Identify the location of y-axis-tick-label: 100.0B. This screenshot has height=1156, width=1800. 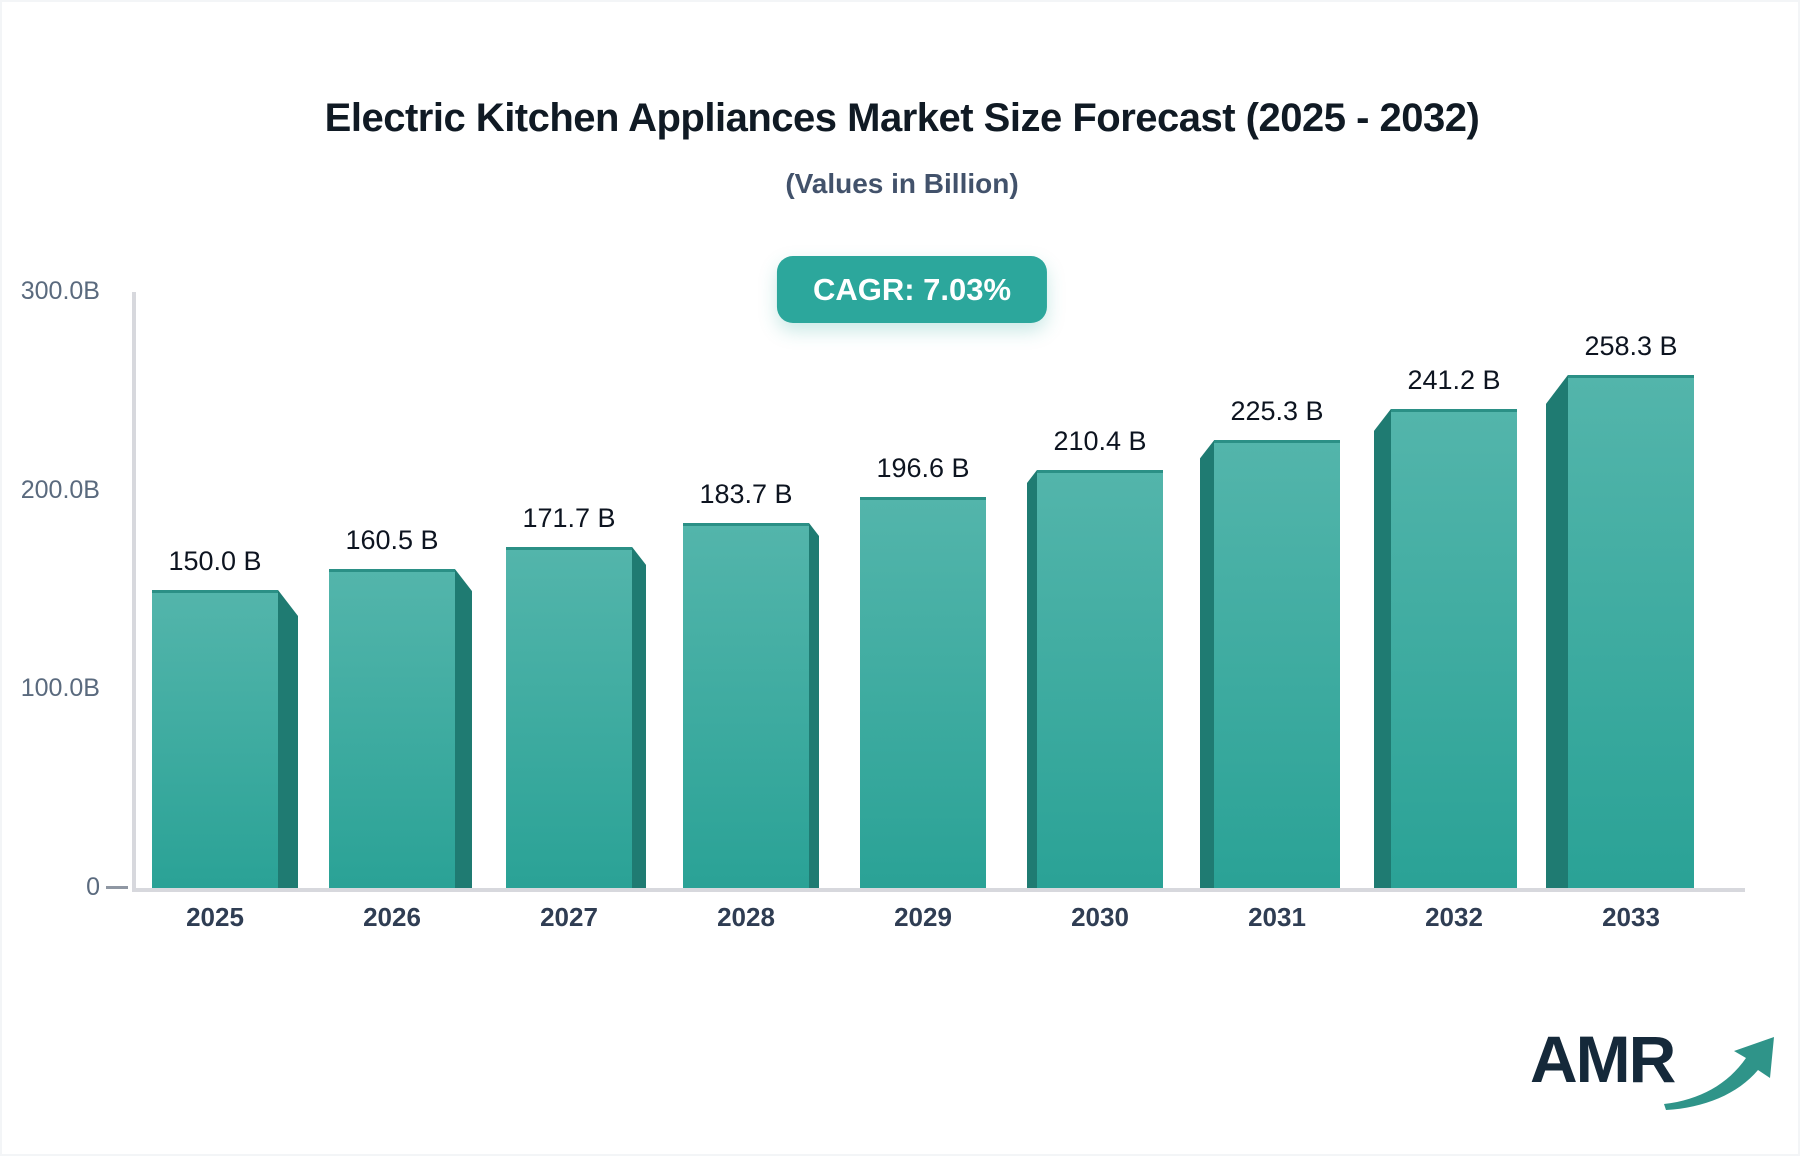
(60, 688).